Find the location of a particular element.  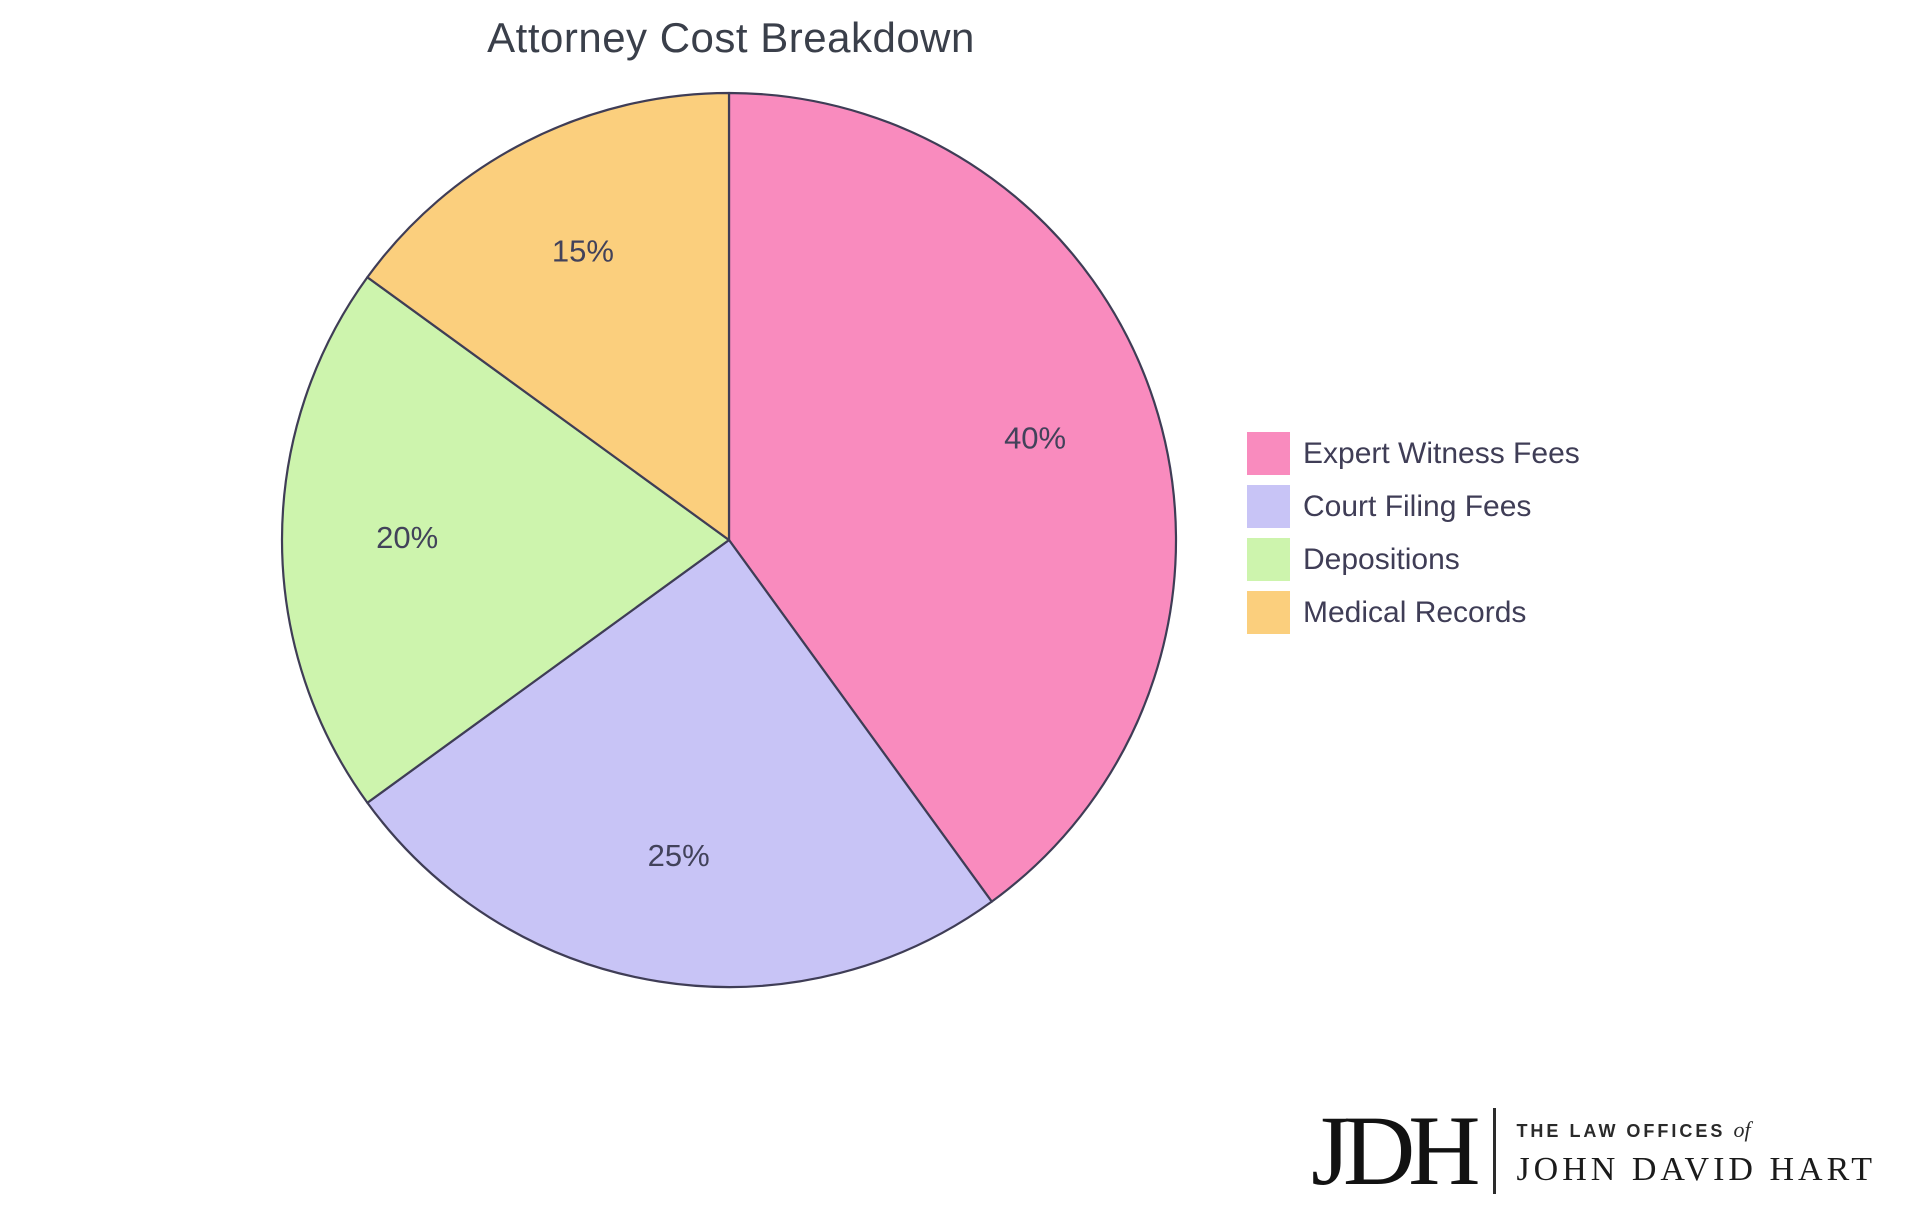

brand-divider is located at coordinates (1495, 1151).